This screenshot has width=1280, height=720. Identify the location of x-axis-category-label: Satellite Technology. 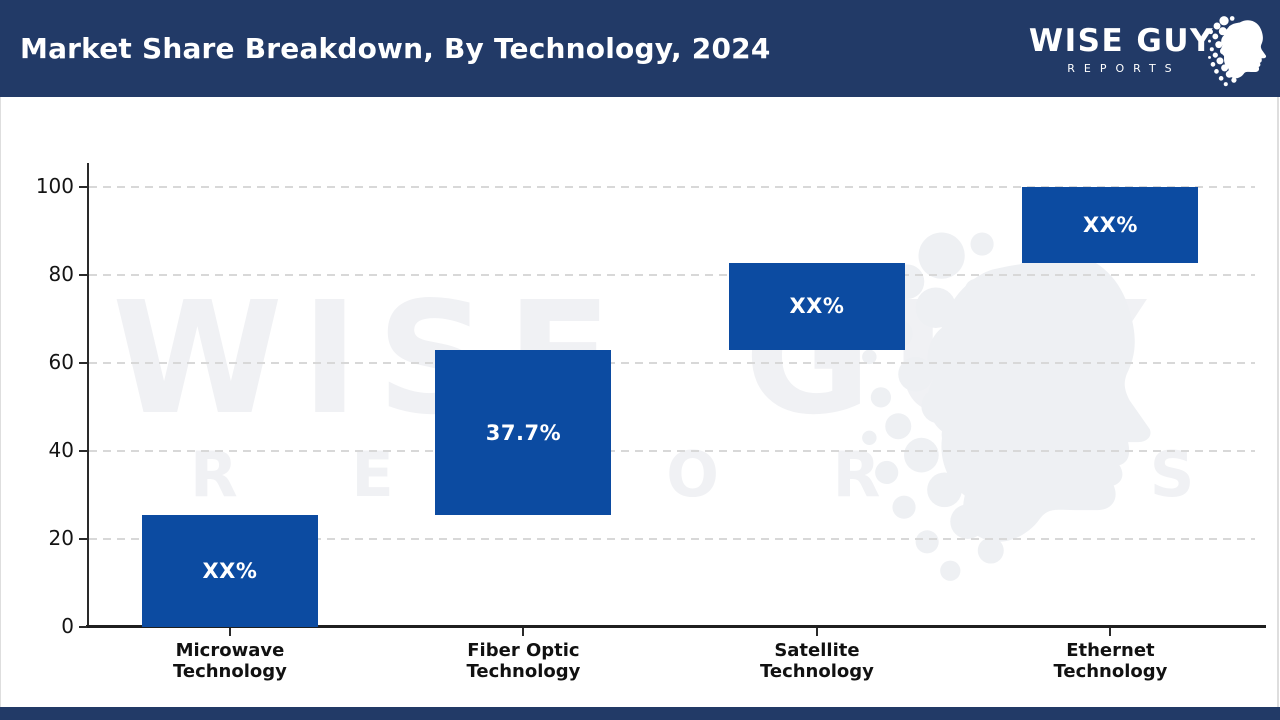
(816, 661).